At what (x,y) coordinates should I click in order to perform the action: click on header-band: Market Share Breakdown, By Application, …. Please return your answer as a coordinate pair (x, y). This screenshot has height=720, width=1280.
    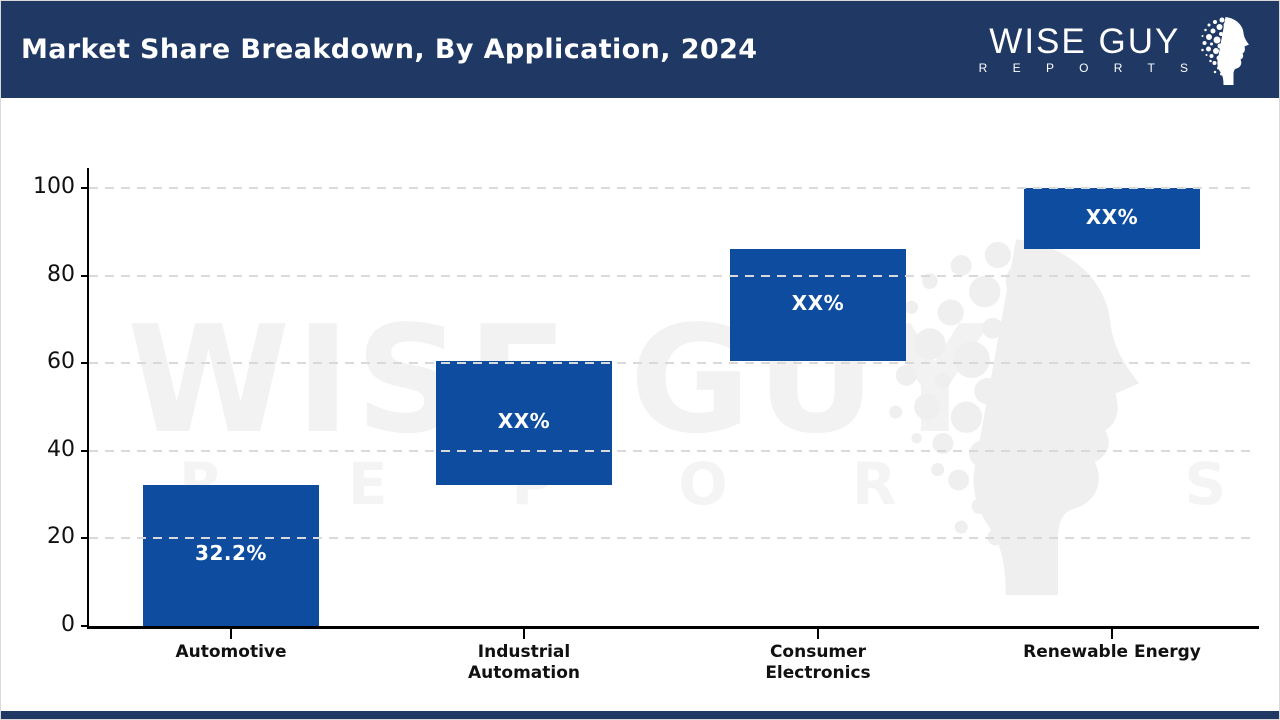
    Looking at the image, I should click on (640, 49).